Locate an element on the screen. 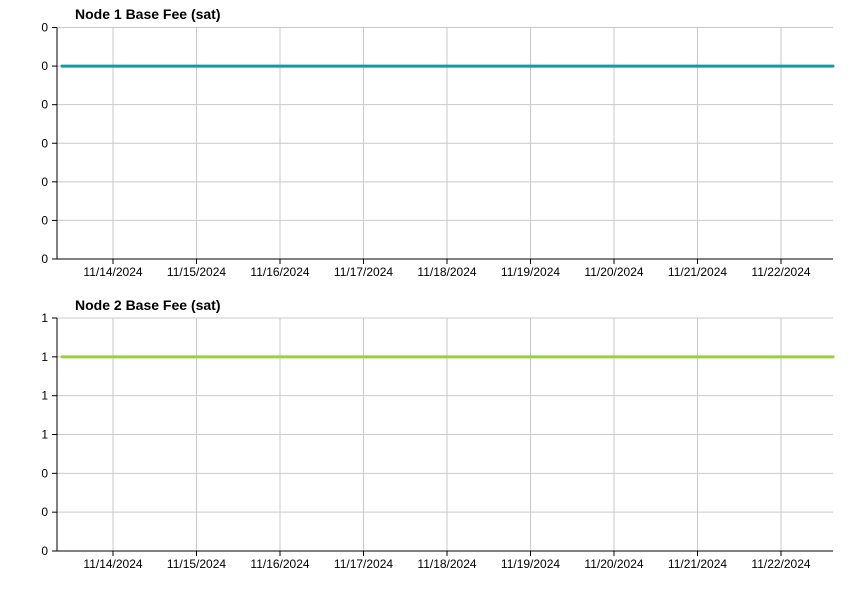  chart-title: Node 1 Base Fee (sat) is located at coordinates (148, 14).